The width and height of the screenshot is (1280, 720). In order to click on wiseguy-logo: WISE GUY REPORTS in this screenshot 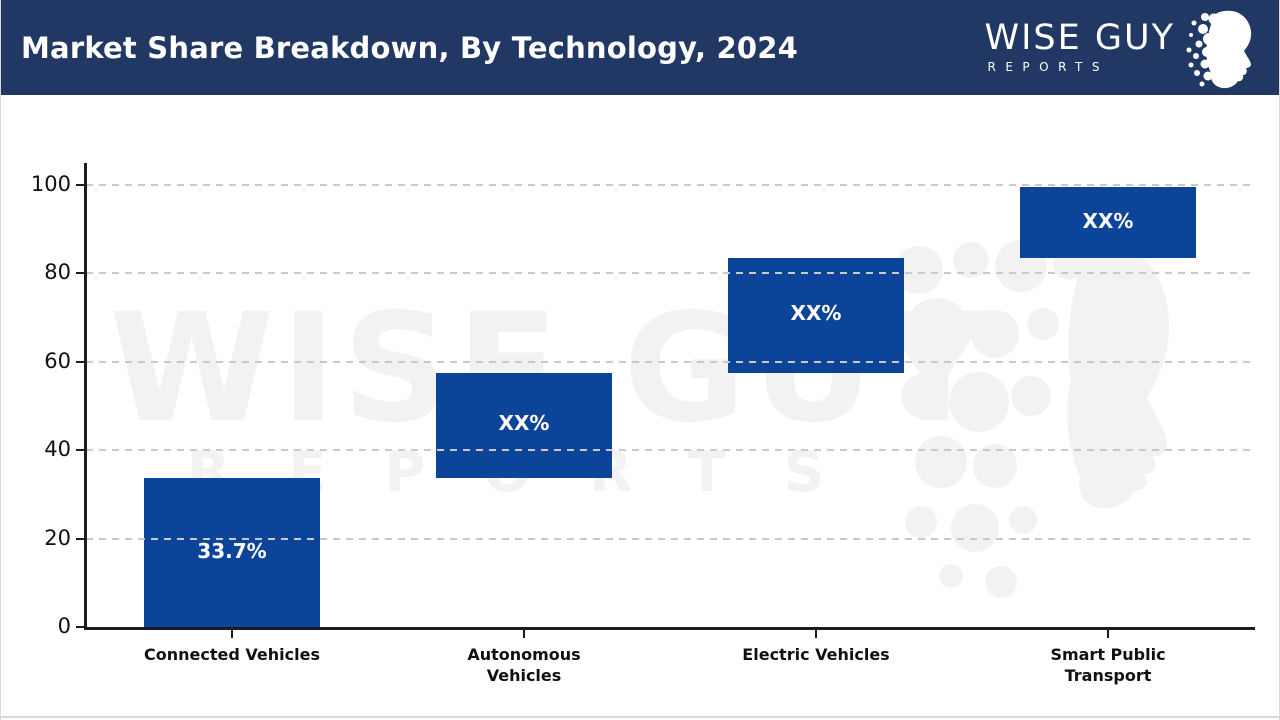, I will do `click(1119, 48)`.